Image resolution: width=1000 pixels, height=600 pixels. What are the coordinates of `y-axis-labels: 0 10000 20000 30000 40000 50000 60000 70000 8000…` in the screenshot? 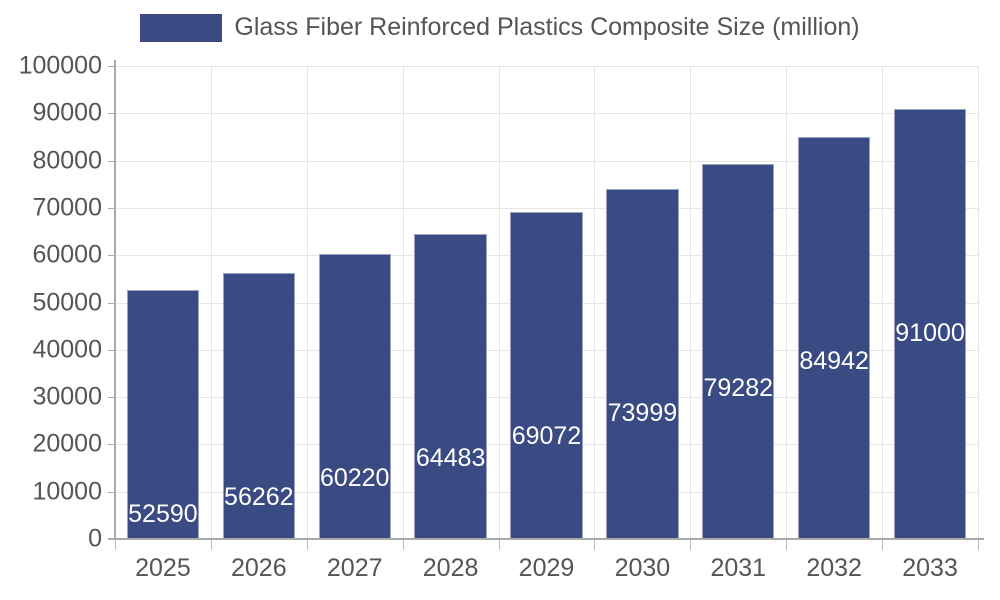 It's located at (51, 300).